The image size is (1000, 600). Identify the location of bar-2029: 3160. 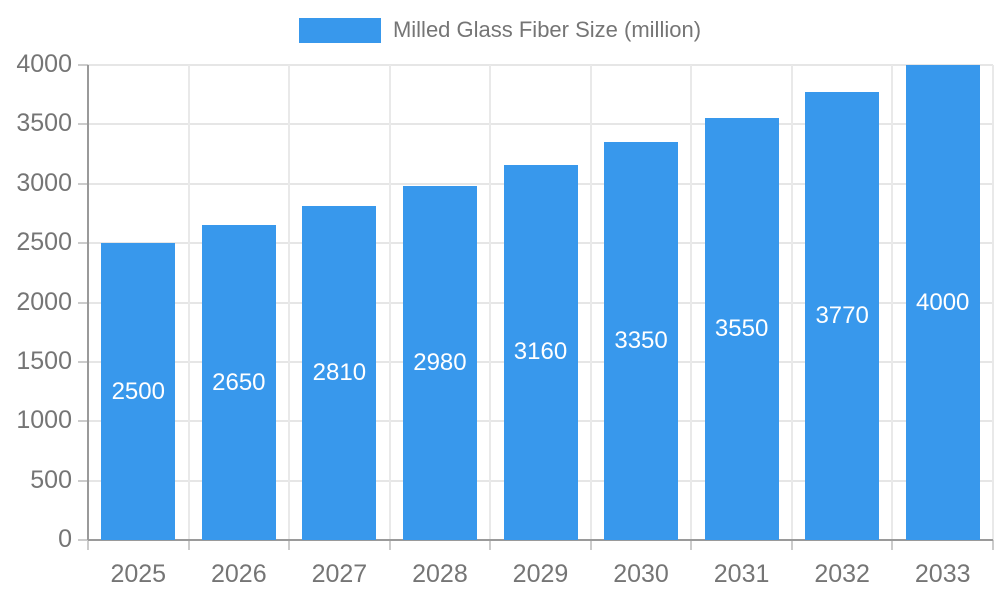
(540, 352).